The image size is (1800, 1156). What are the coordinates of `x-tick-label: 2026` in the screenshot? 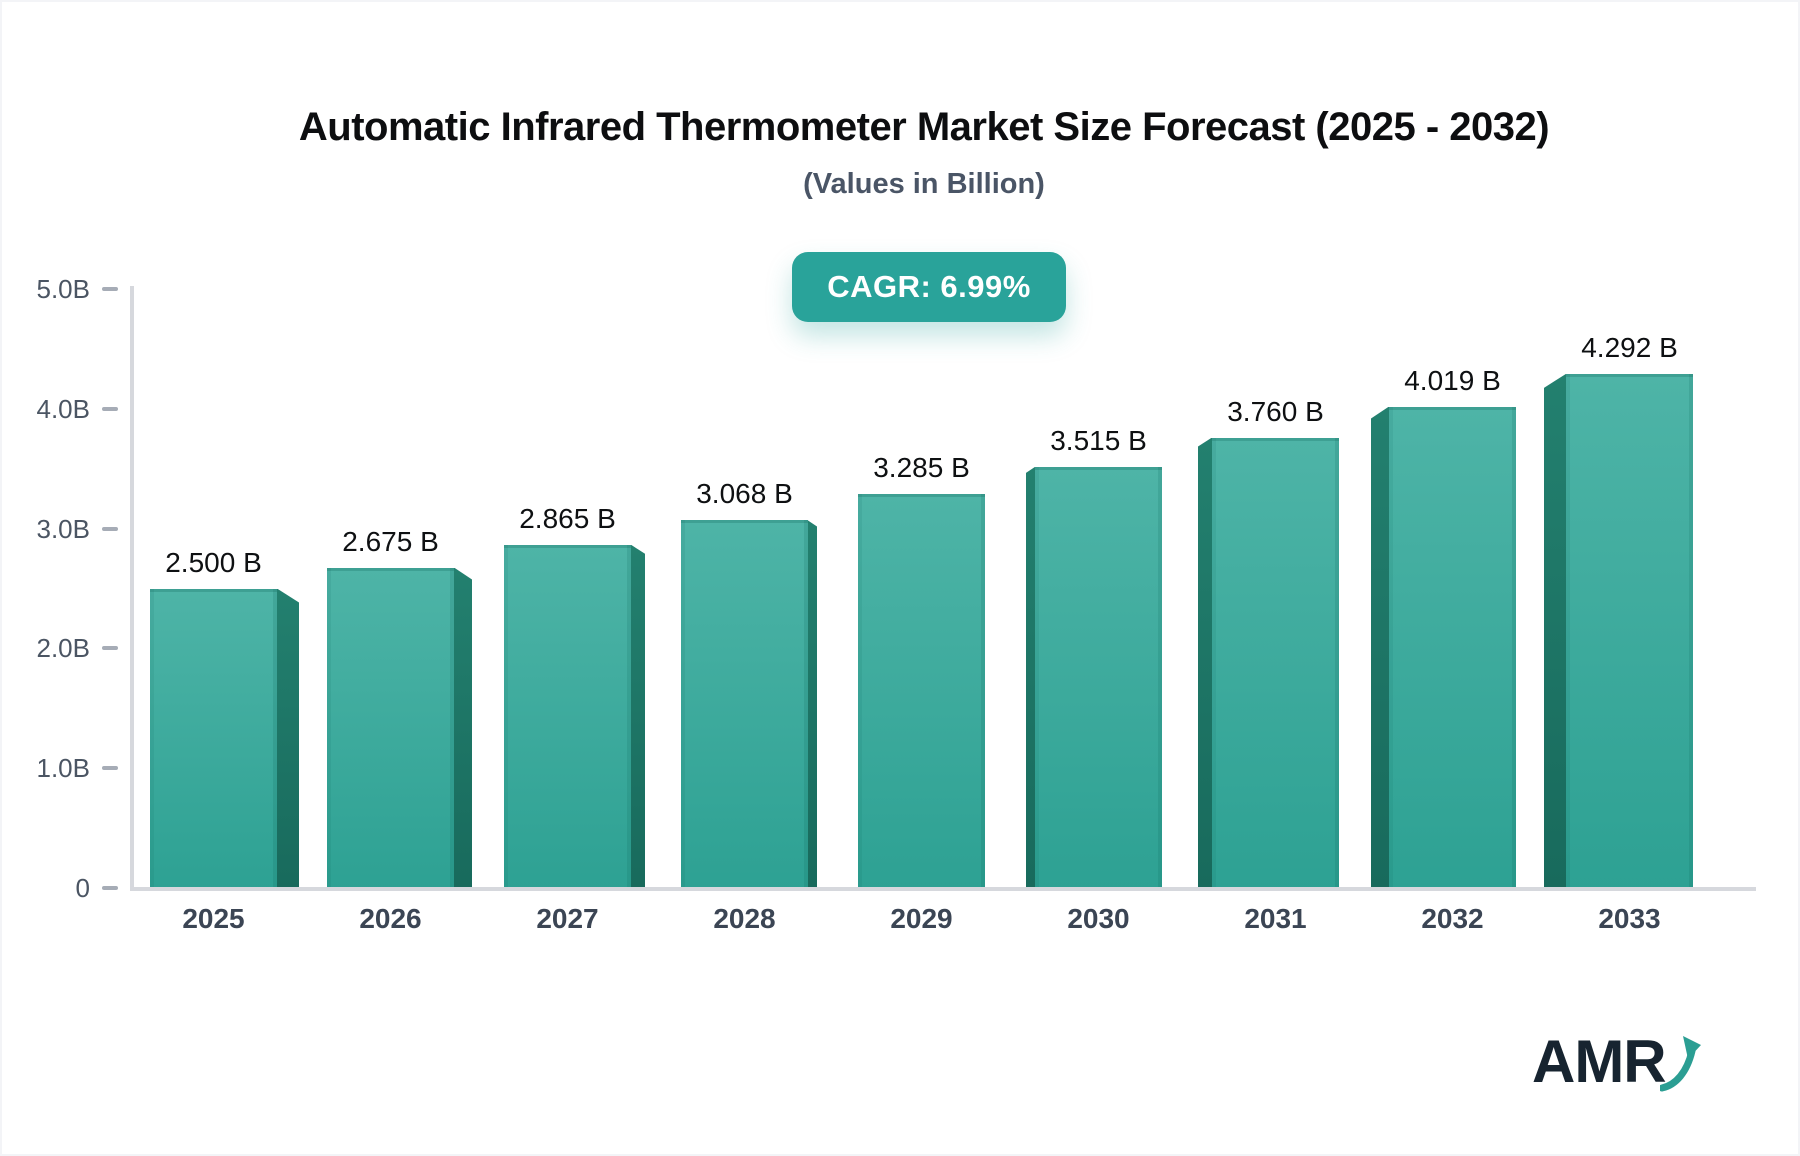 It's located at (390, 918).